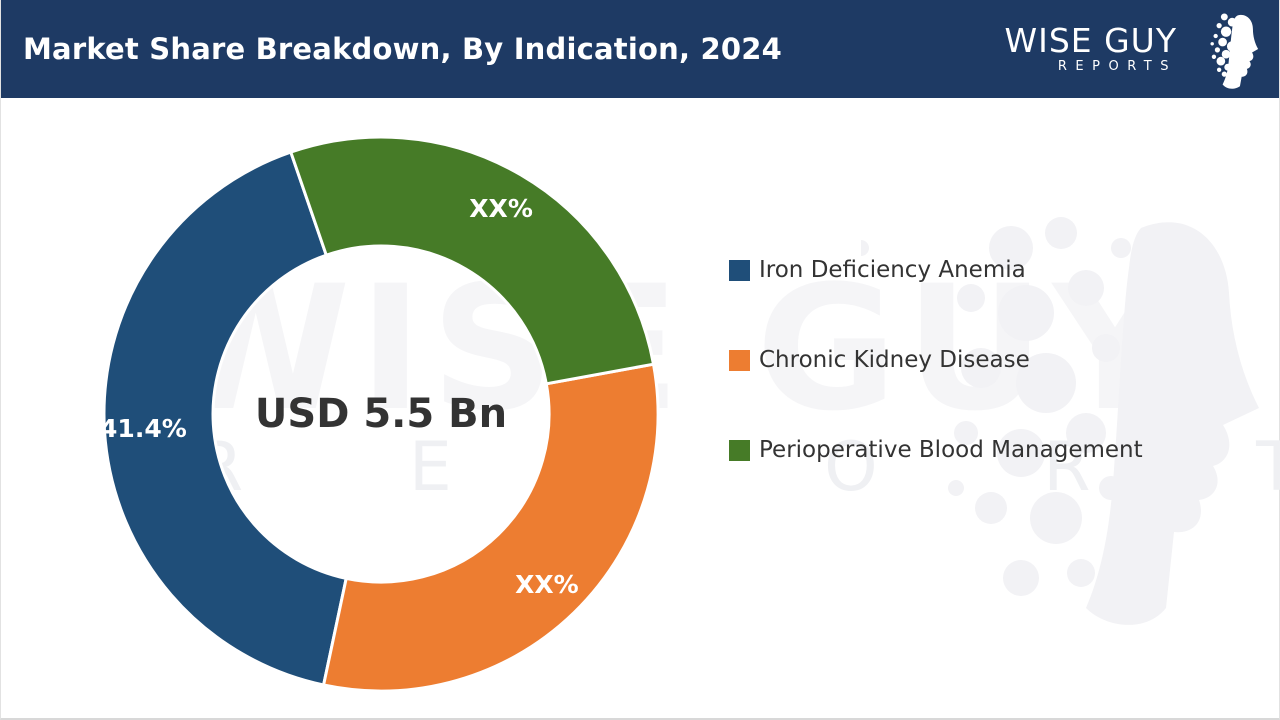 This screenshot has height=720, width=1280. Describe the element at coordinates (739, 450) in the screenshot. I see `legend-swatch-green` at that location.